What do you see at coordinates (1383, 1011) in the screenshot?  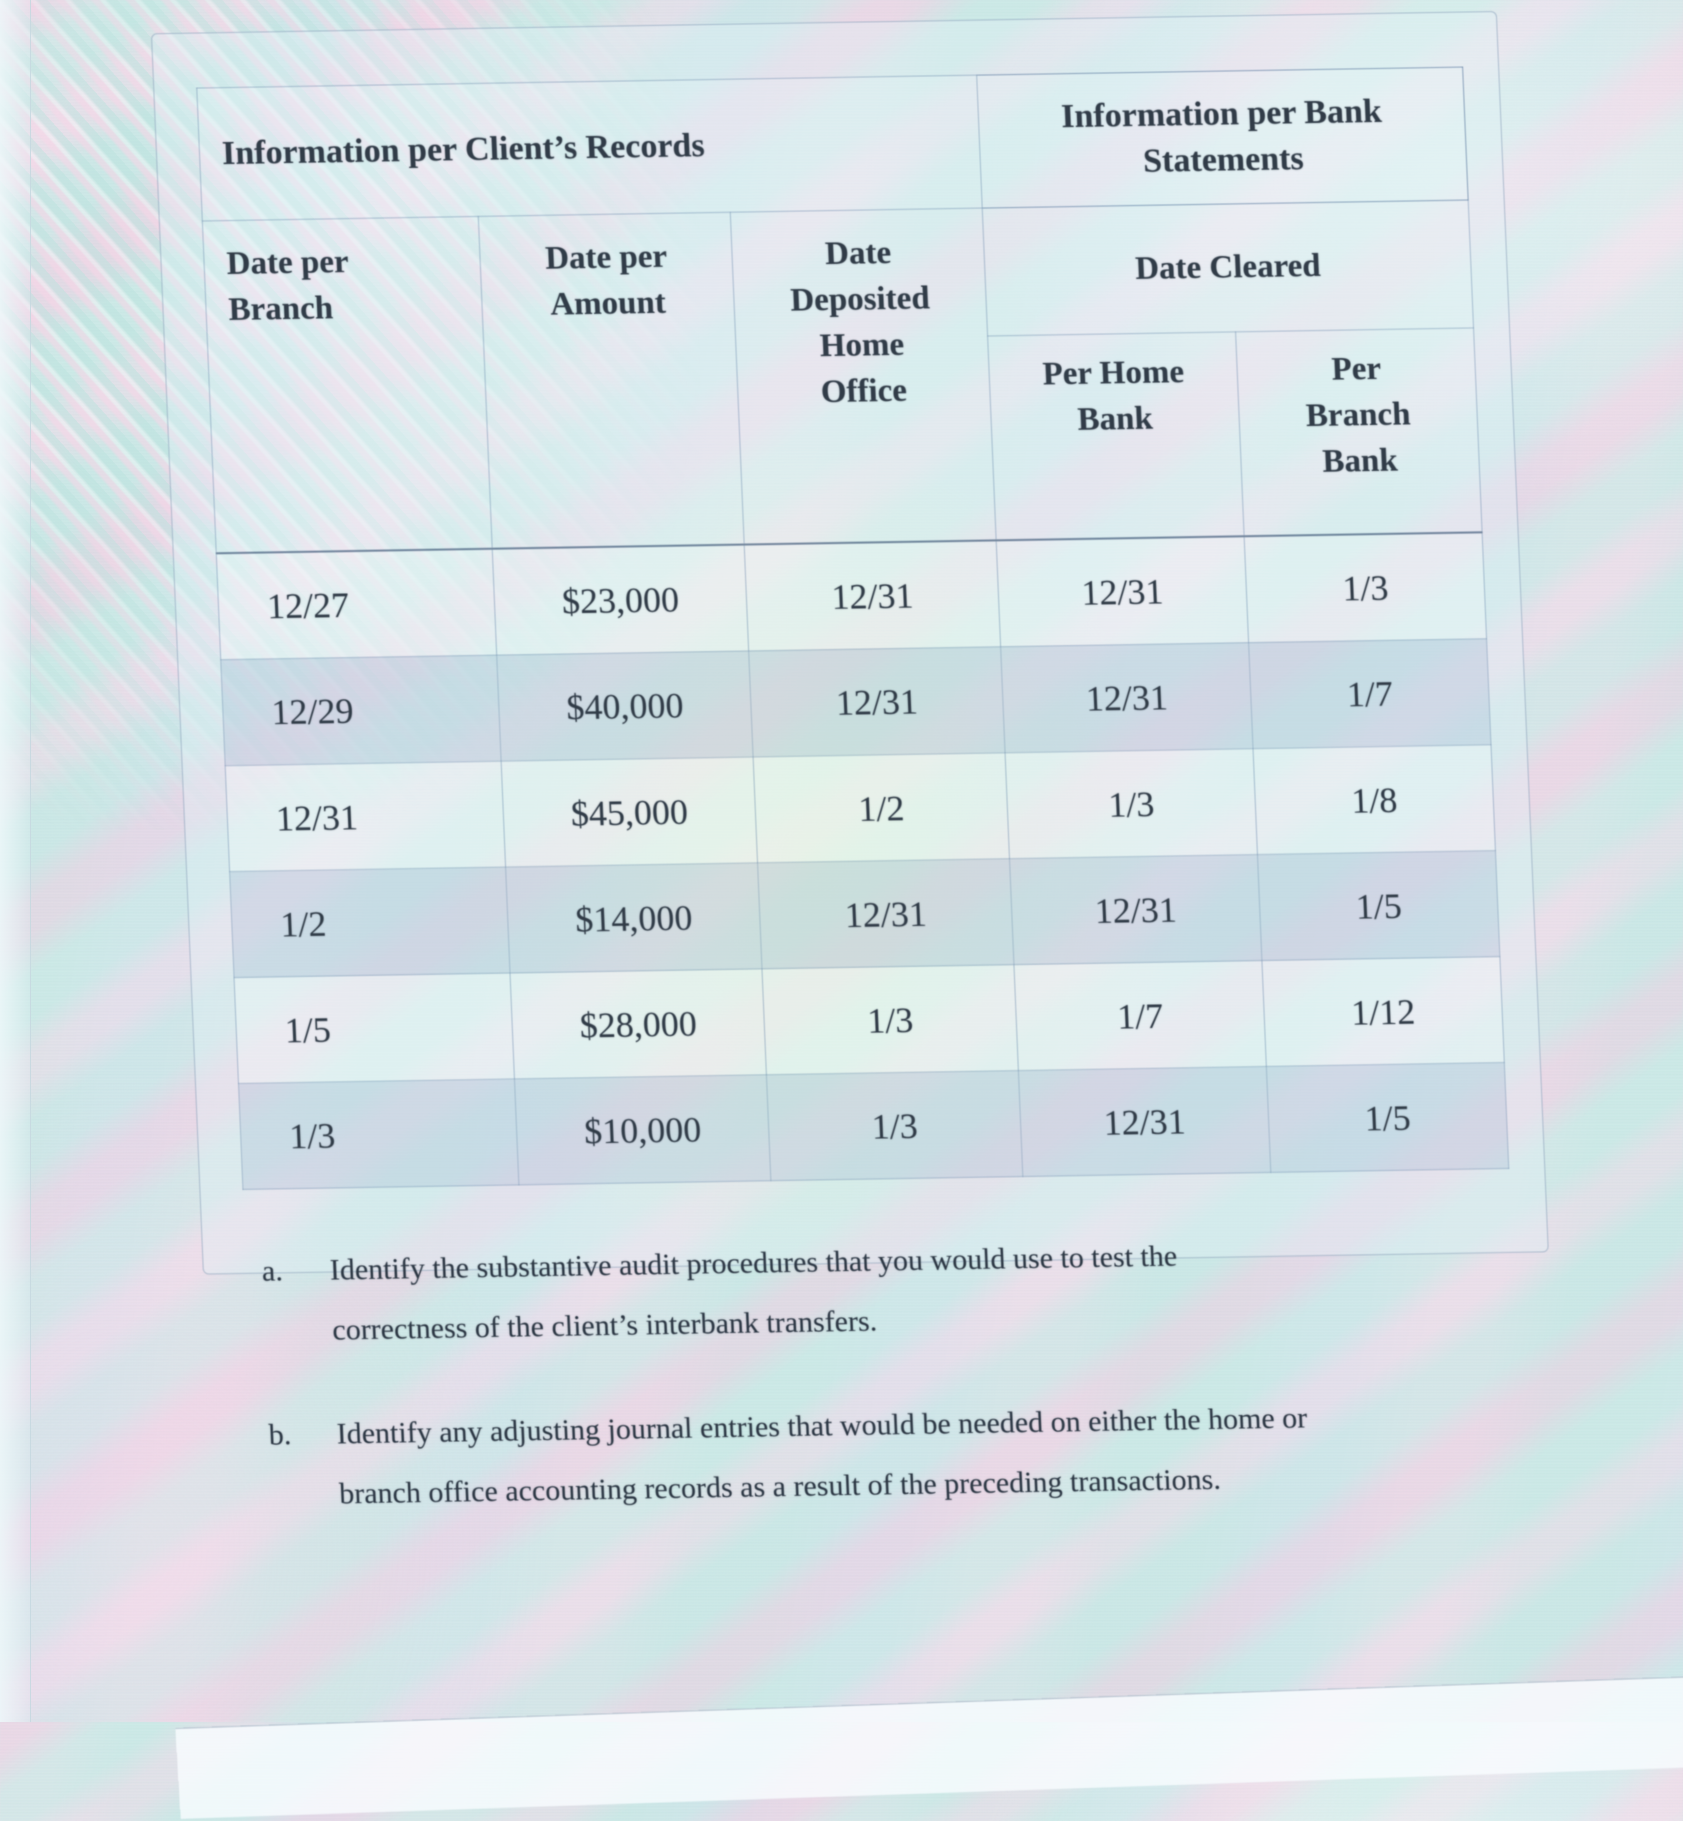 I see `cell-per-branch-bank: 1/12` at bounding box center [1383, 1011].